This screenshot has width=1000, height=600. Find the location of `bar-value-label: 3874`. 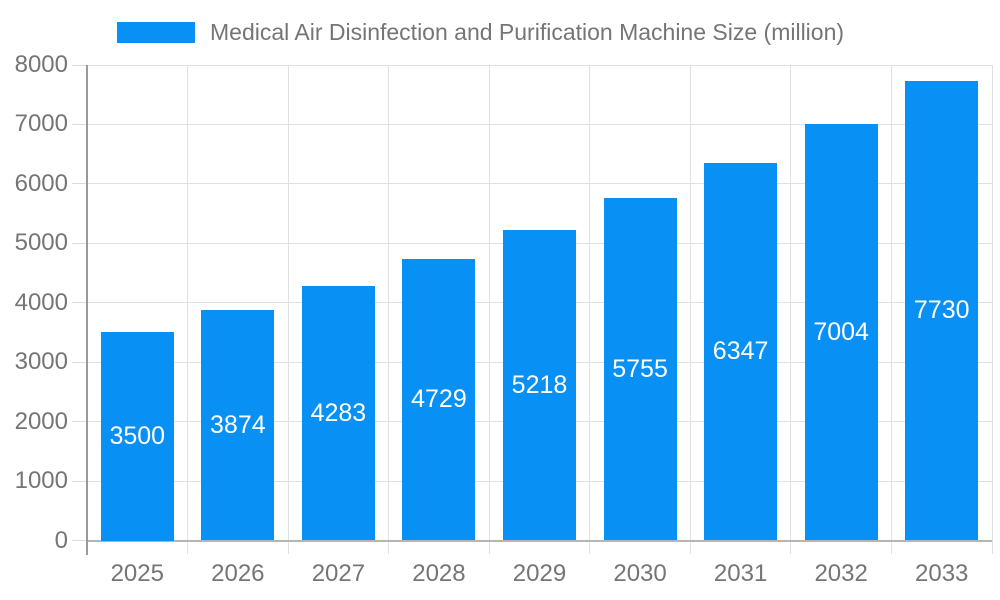

bar-value-label: 3874 is located at coordinates (238, 424).